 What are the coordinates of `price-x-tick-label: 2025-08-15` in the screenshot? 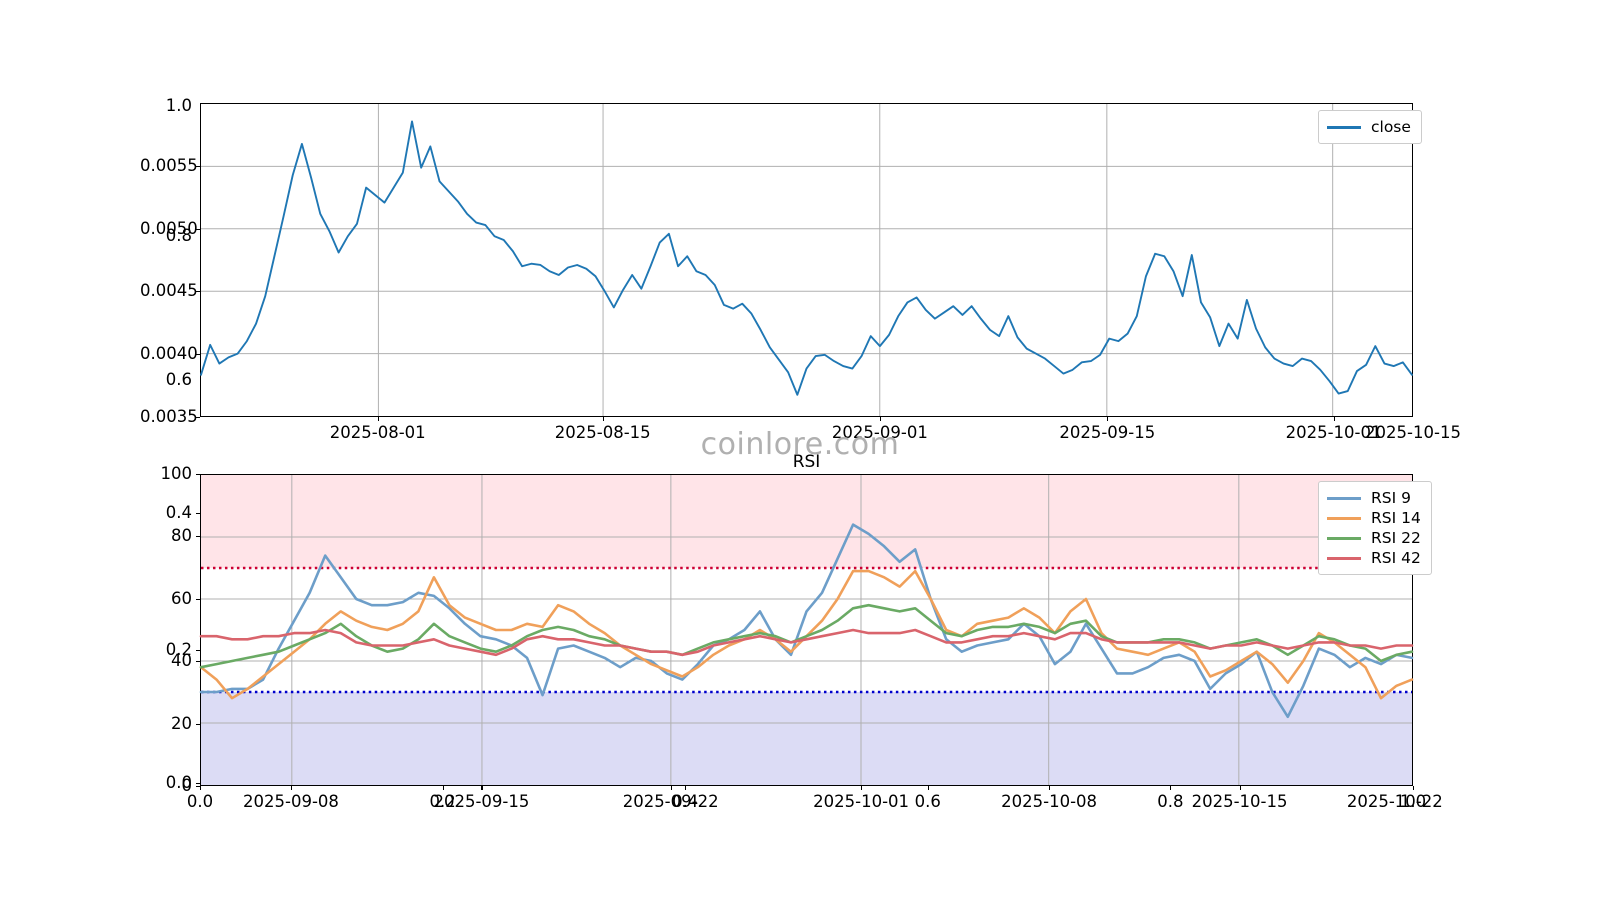 It's located at (602, 432).